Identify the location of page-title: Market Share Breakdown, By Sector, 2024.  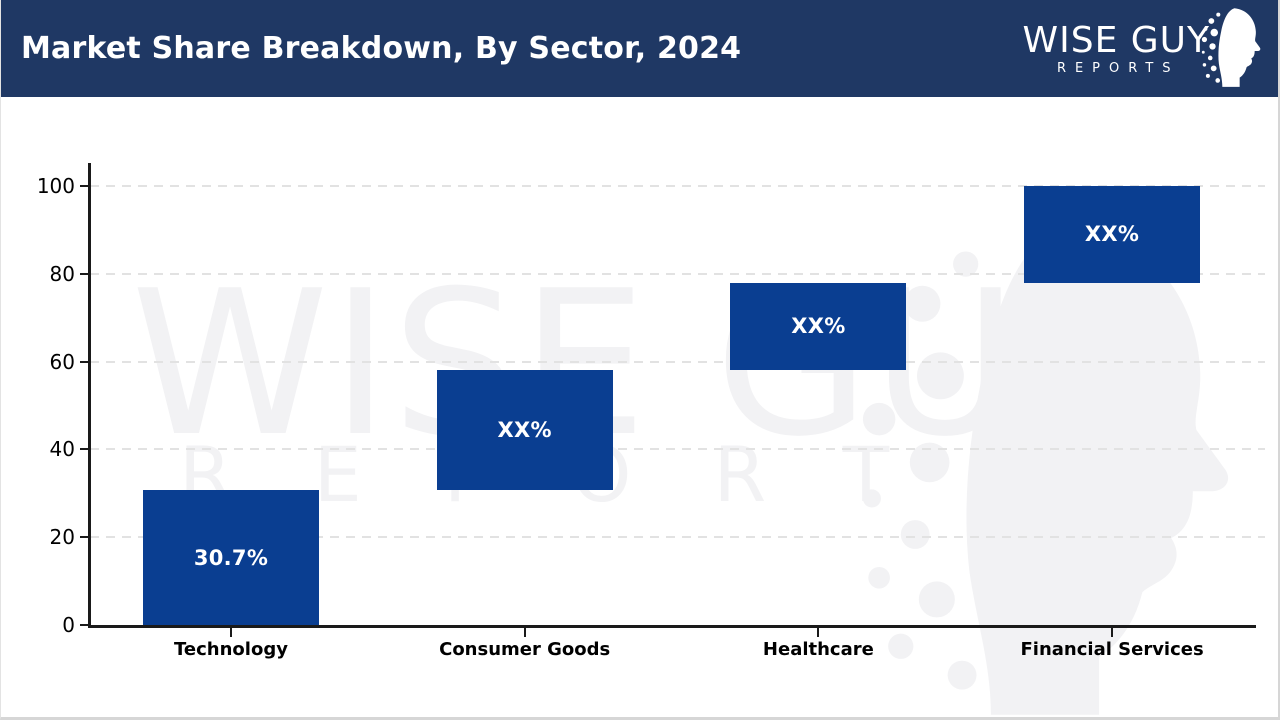
(381, 48).